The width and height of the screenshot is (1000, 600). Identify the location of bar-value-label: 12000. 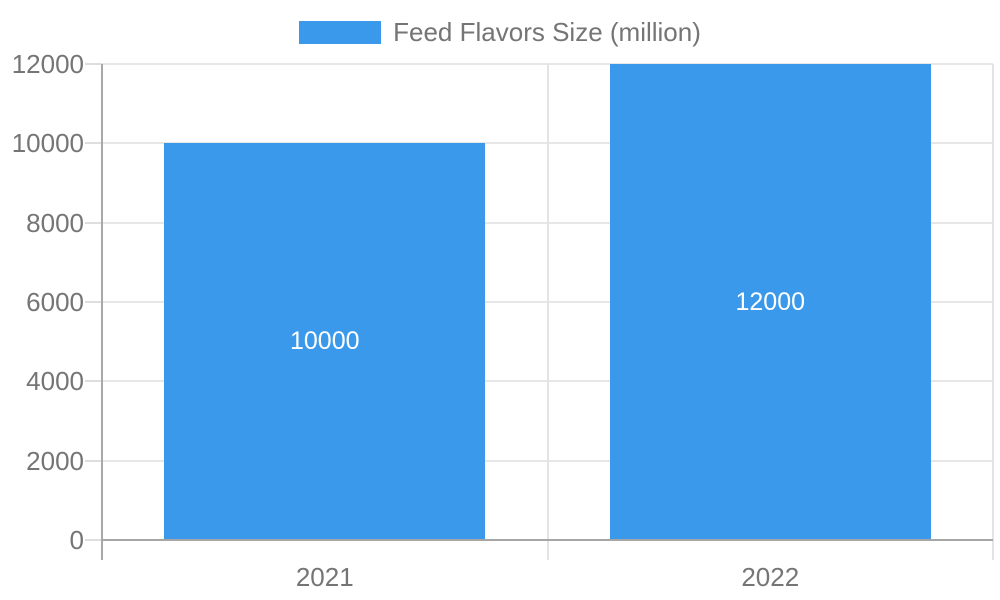
(770, 301).